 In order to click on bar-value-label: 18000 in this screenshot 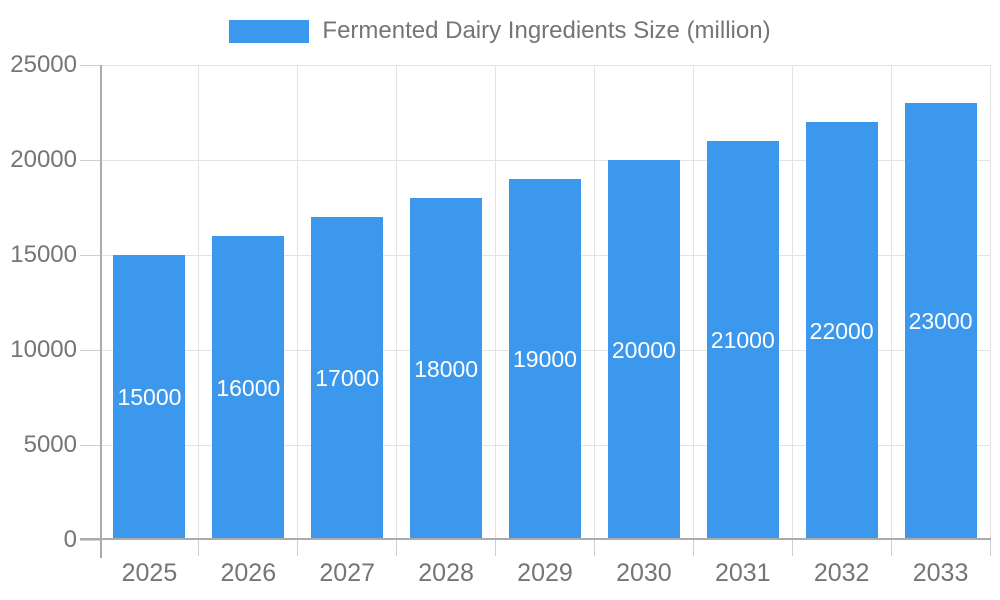, I will do `click(446, 368)`.